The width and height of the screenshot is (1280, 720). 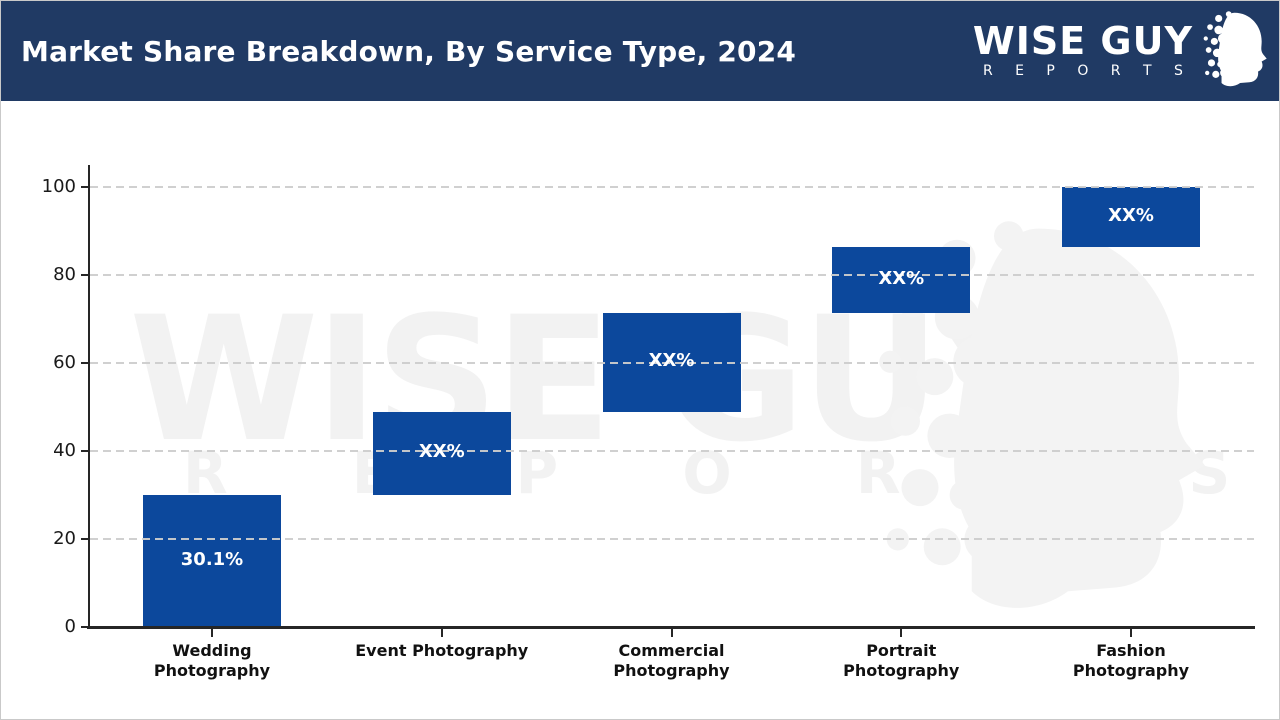 I want to click on x-tick-label: Fashion Photography, so click(x=1131, y=660).